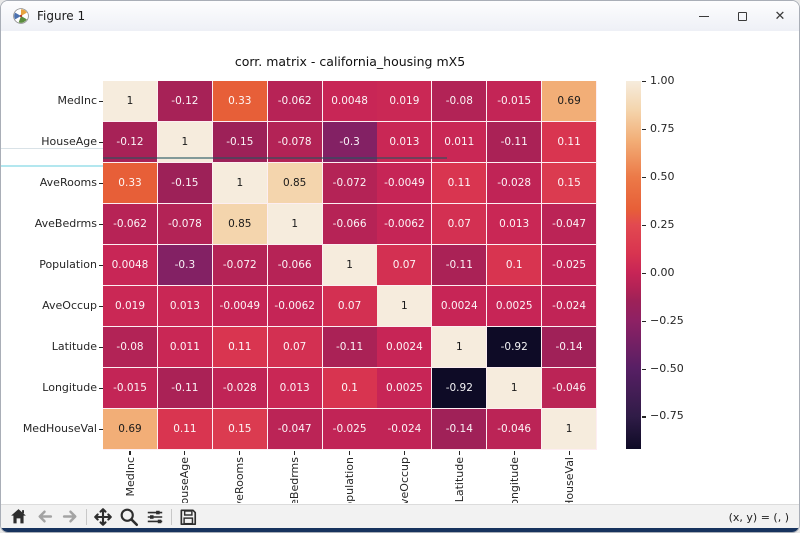 This screenshot has width=800, height=533. Describe the element at coordinates (667, 416) in the screenshot. I see `colorbar-tick-label: −0.75` at that location.